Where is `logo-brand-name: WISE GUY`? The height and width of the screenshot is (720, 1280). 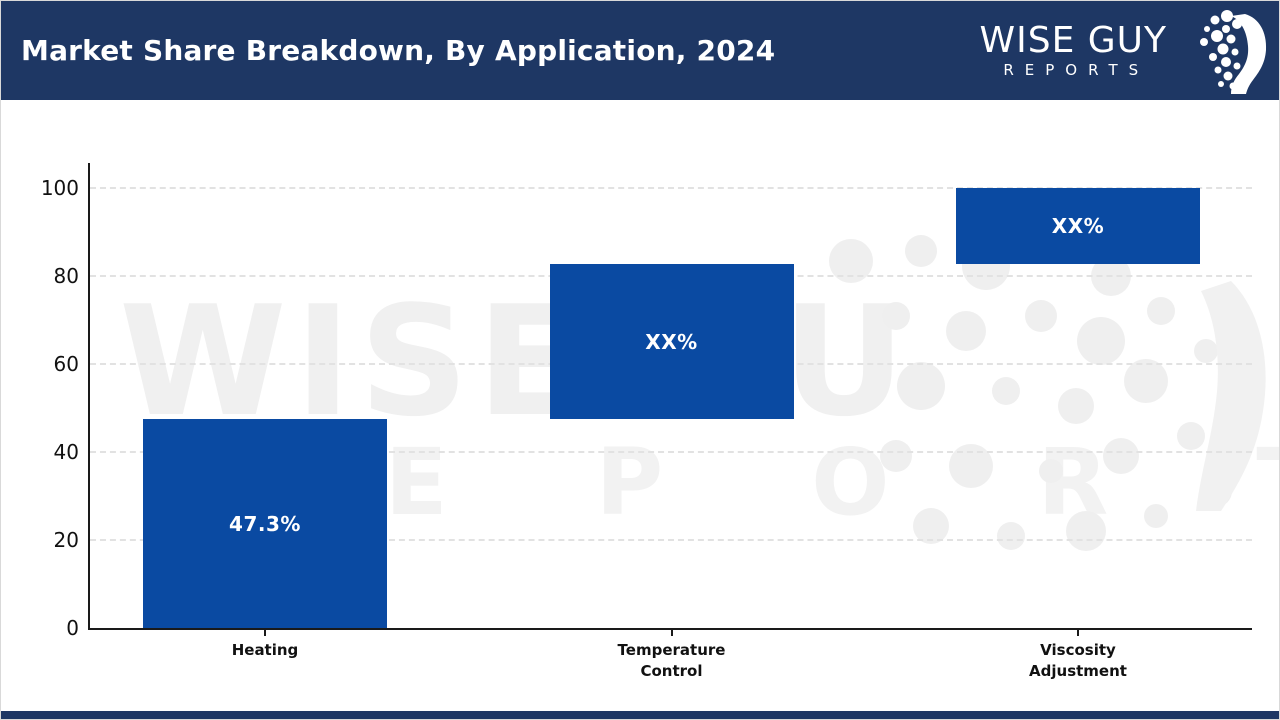 logo-brand-name: WISE GUY is located at coordinates (1073, 40).